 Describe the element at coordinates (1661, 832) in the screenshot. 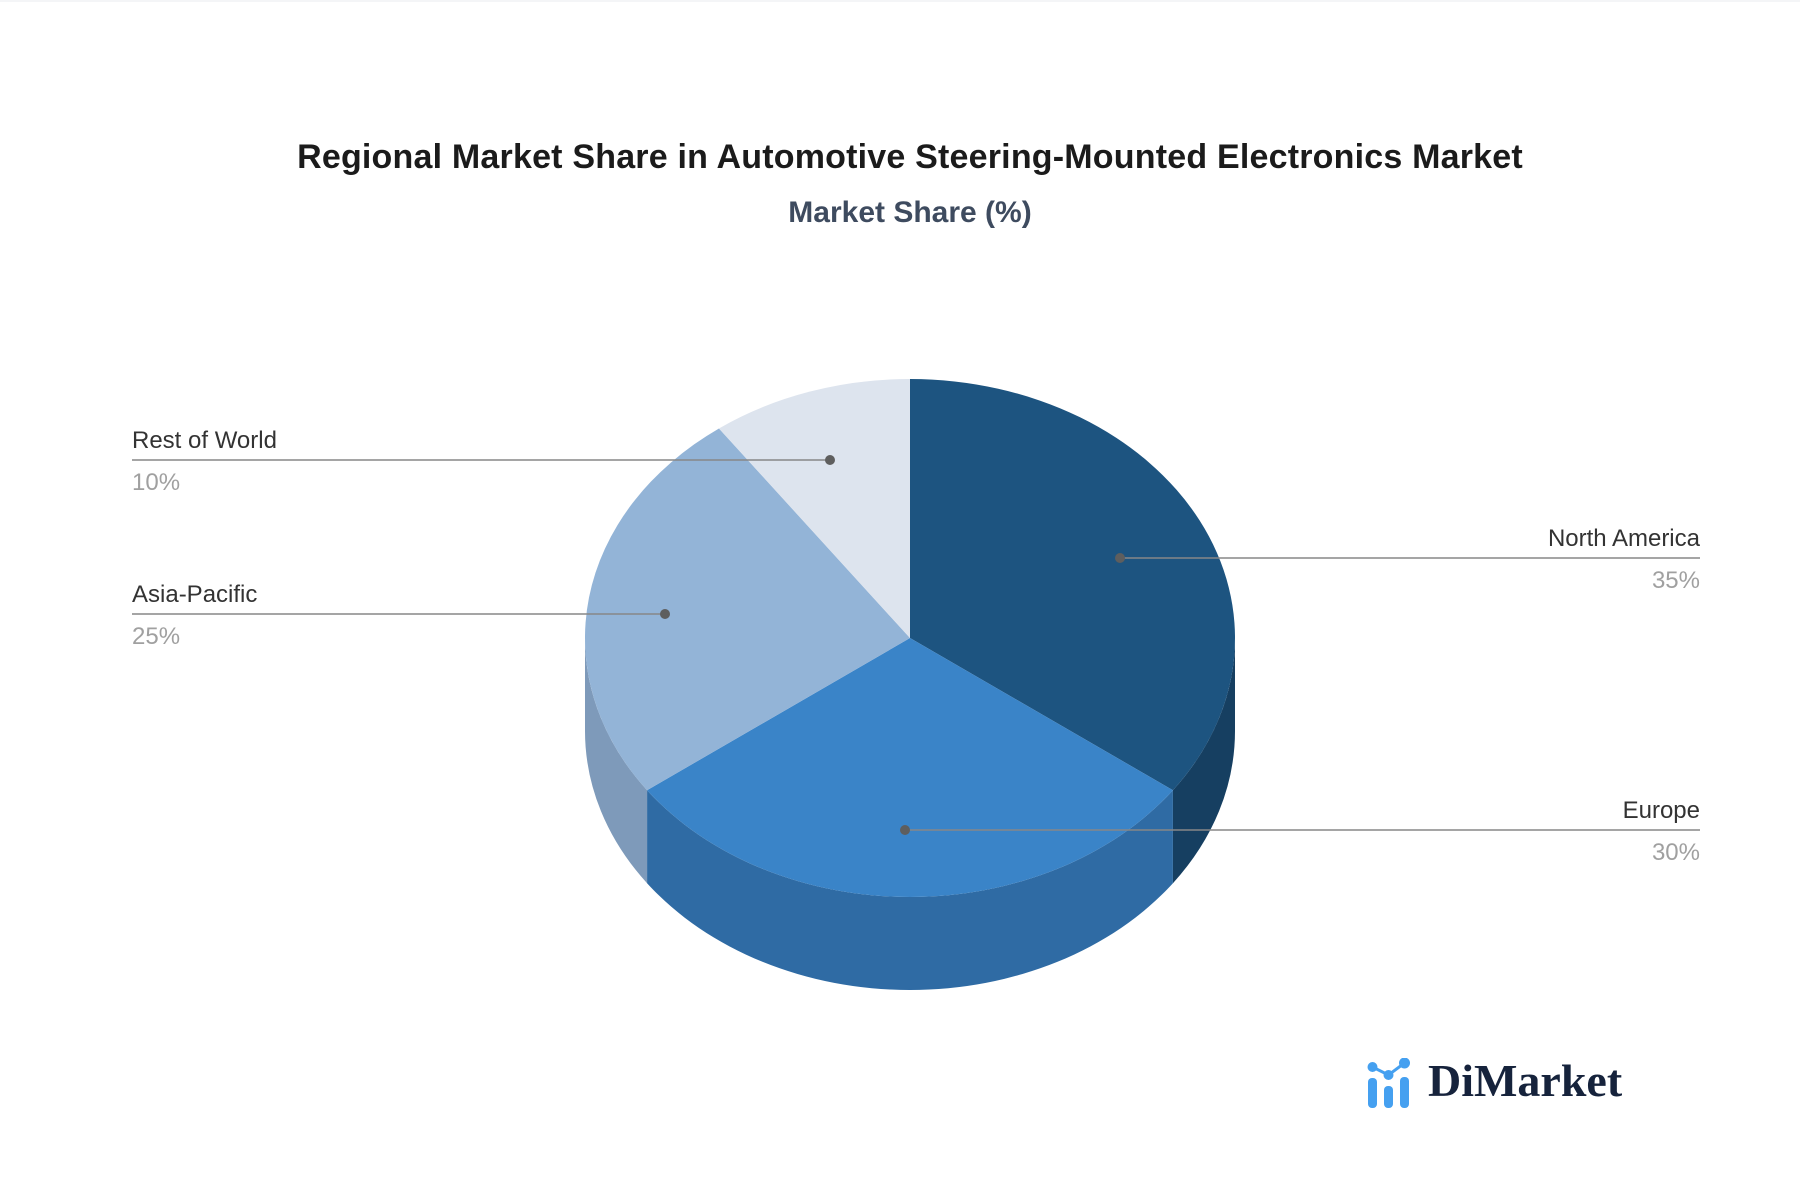

I see `slice-label-europe: Europe 30%` at that location.